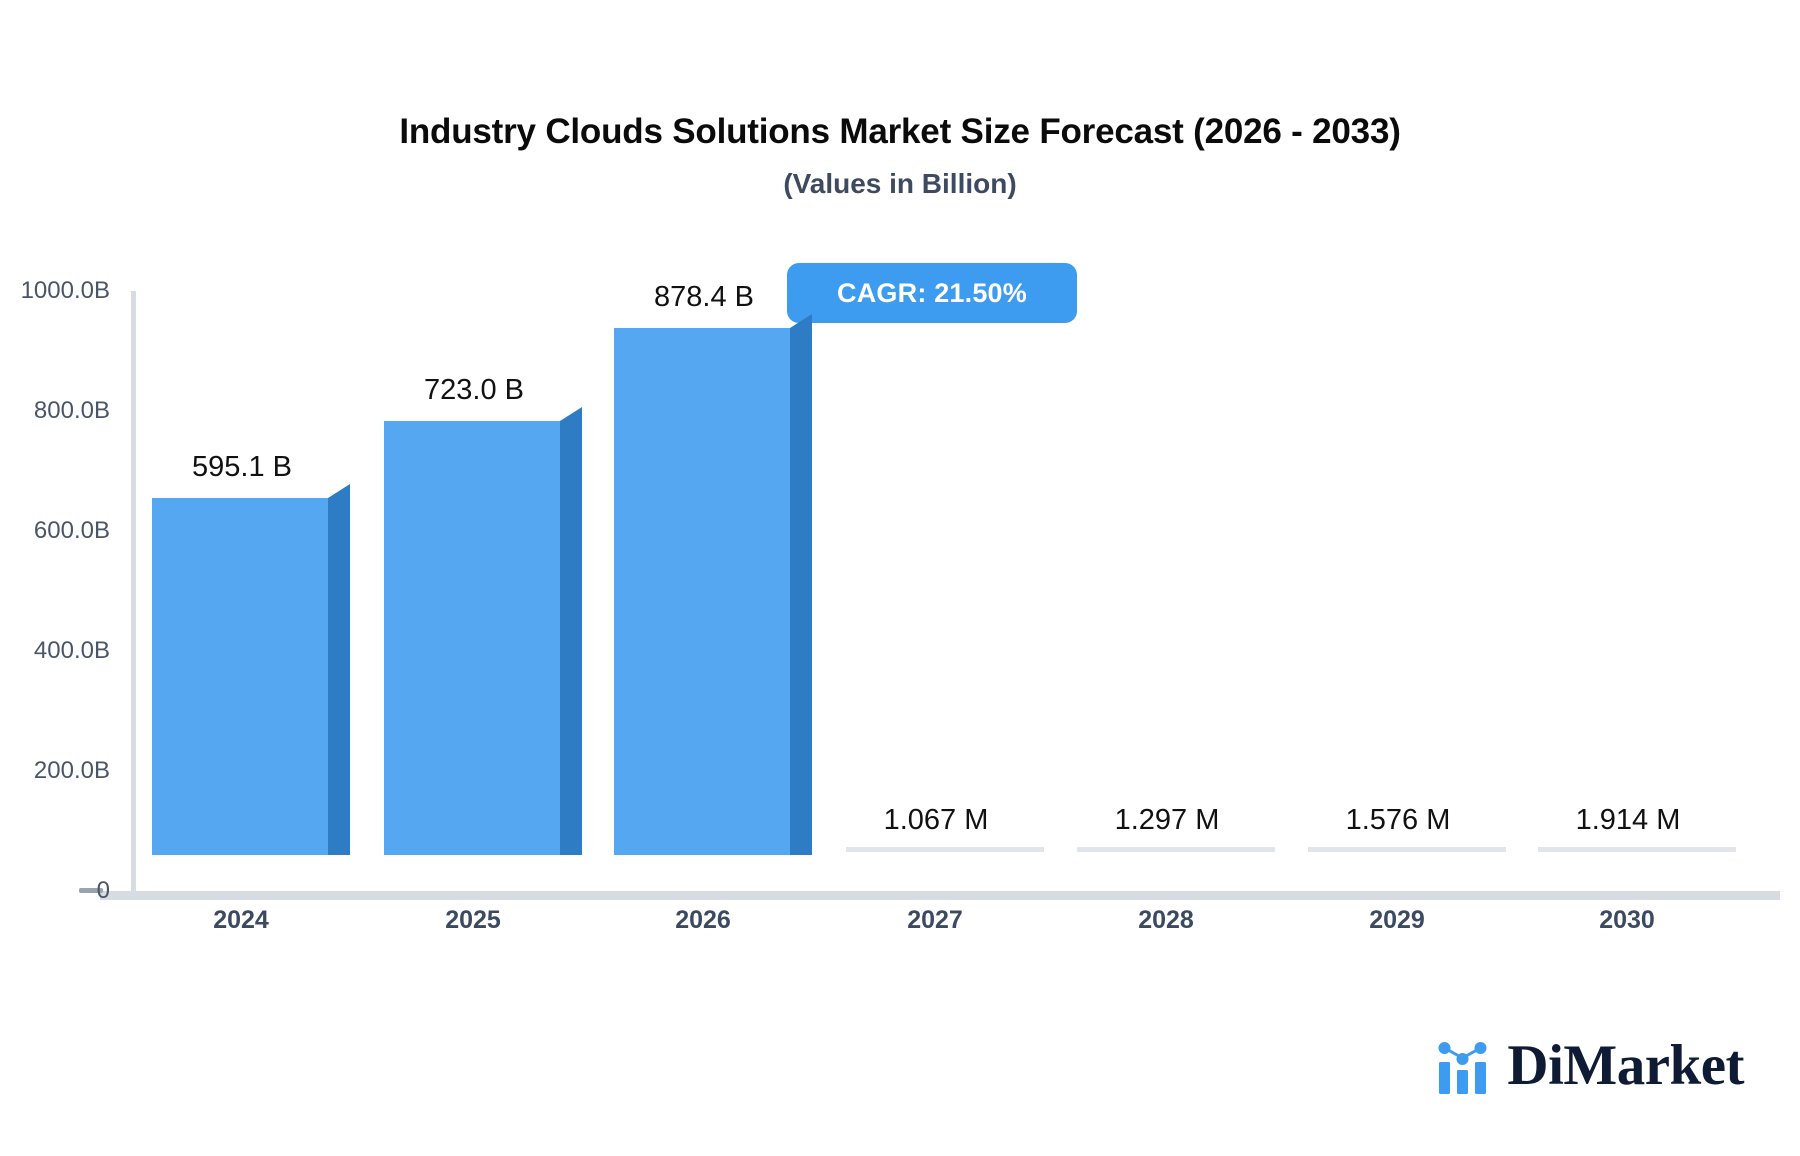  Describe the element at coordinates (91, 890) in the screenshot. I see `y-axis-zero-tick` at that location.